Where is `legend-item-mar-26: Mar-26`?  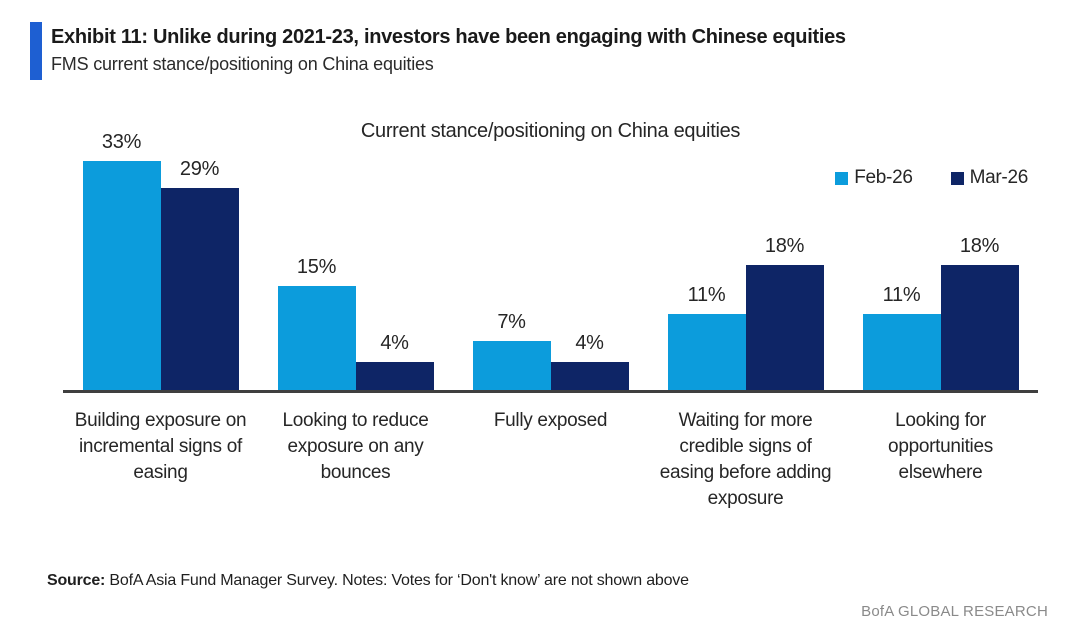
legend-item-mar-26: Mar-26 is located at coordinates (989, 178).